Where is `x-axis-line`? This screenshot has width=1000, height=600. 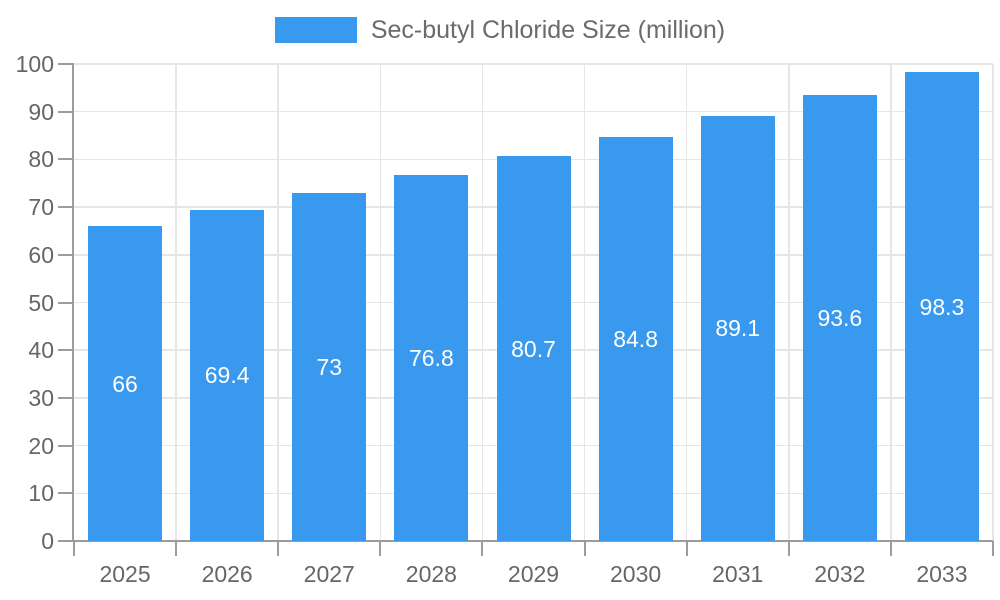
x-axis-line is located at coordinates (532, 541).